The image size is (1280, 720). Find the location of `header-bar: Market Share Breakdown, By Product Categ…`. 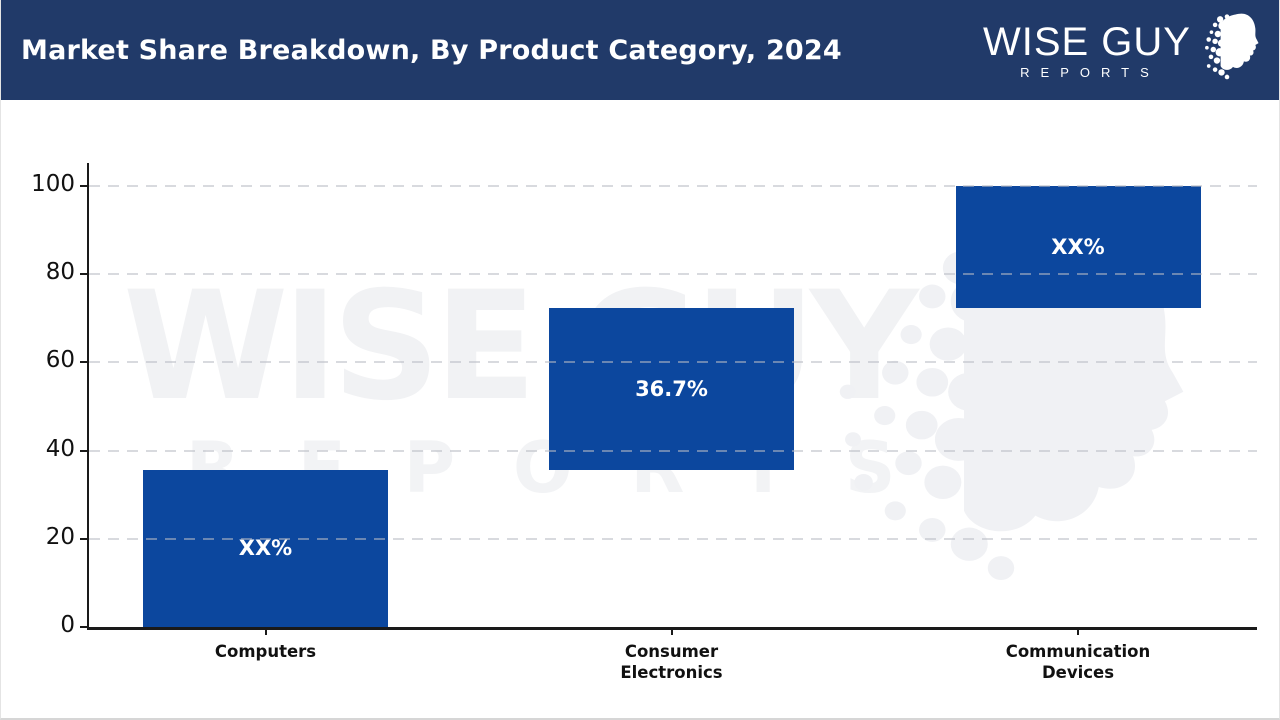

header-bar: Market Share Breakdown, By Product Categ… is located at coordinates (640, 50).